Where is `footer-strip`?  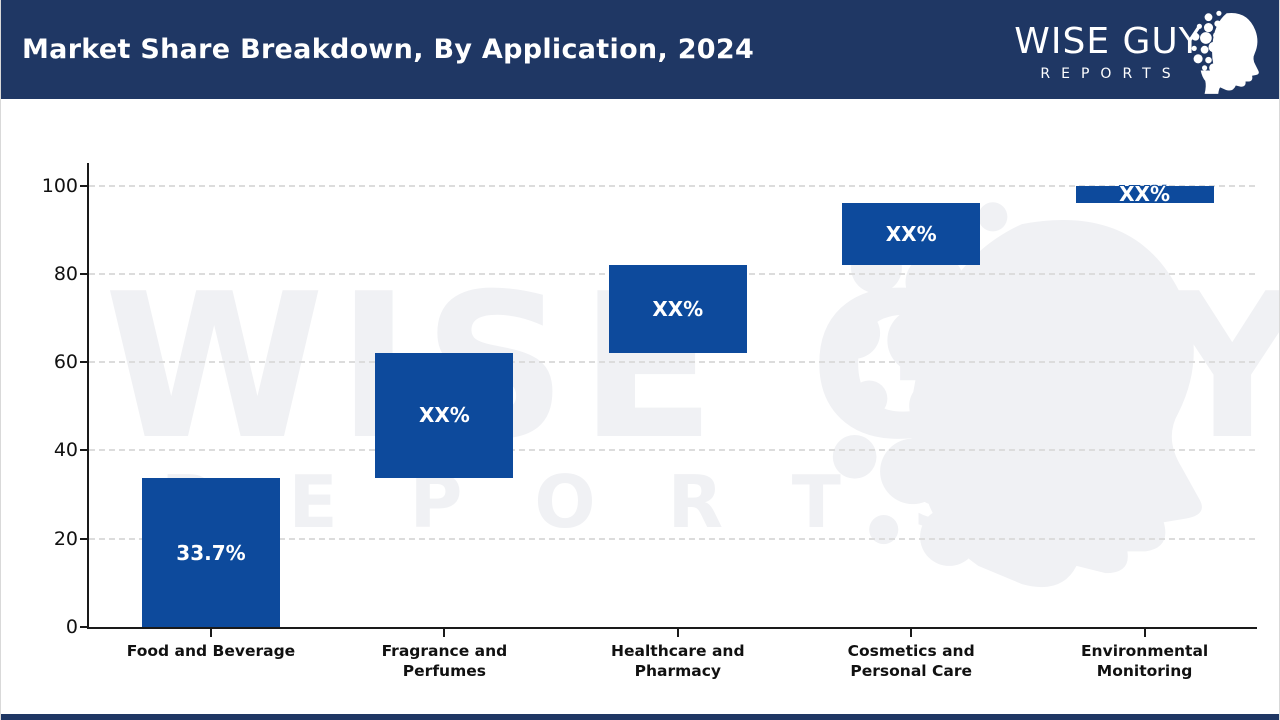
footer-strip is located at coordinates (640, 717).